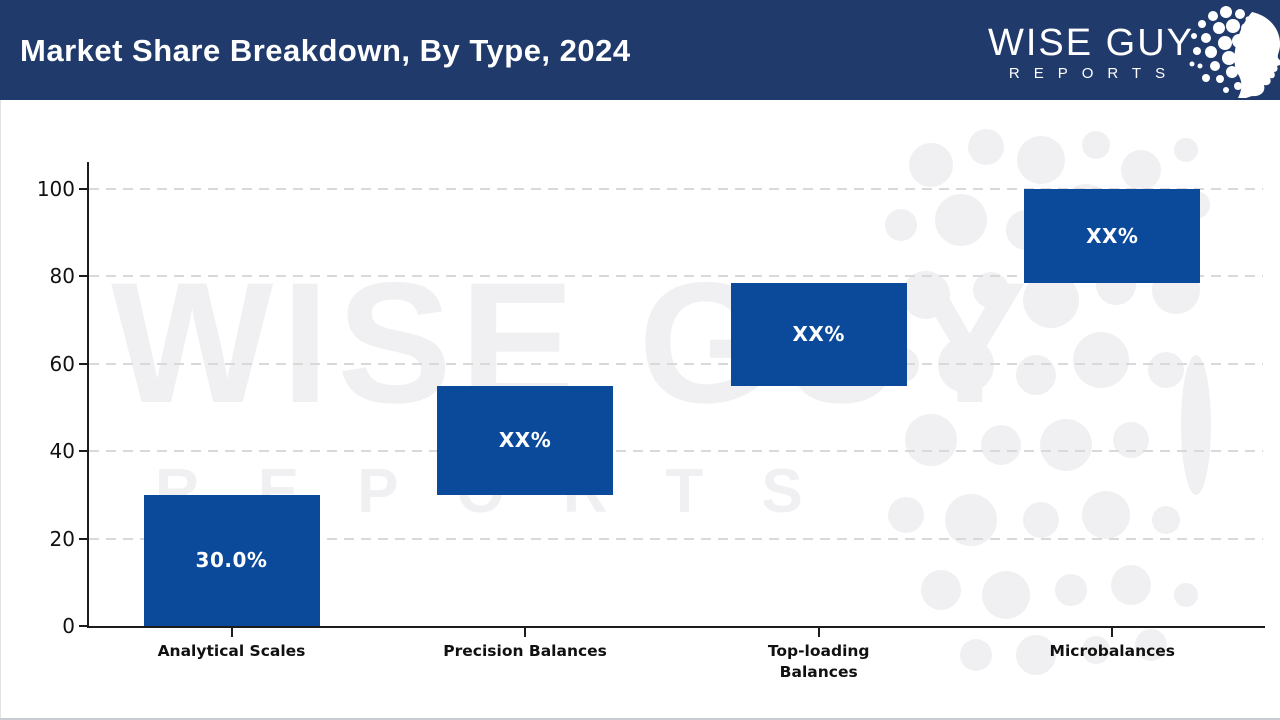 This screenshot has height=720, width=1280. What do you see at coordinates (62, 363) in the screenshot?
I see `y-tick-label: 60` at bounding box center [62, 363].